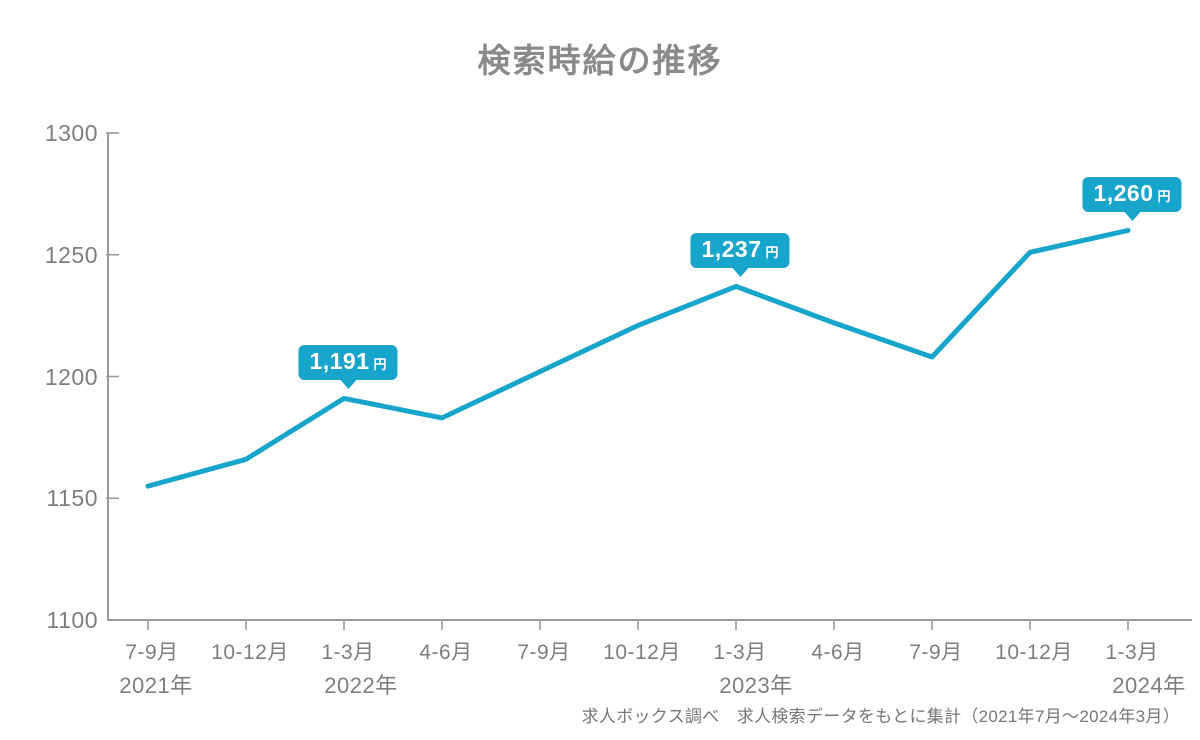 The height and width of the screenshot is (740, 1200). Describe the element at coordinates (880, 716) in the screenshot. I see `source-note: 求人ボックス調べ 求人検索データをもとに集計（2021年7月～2024年3月）` at that location.